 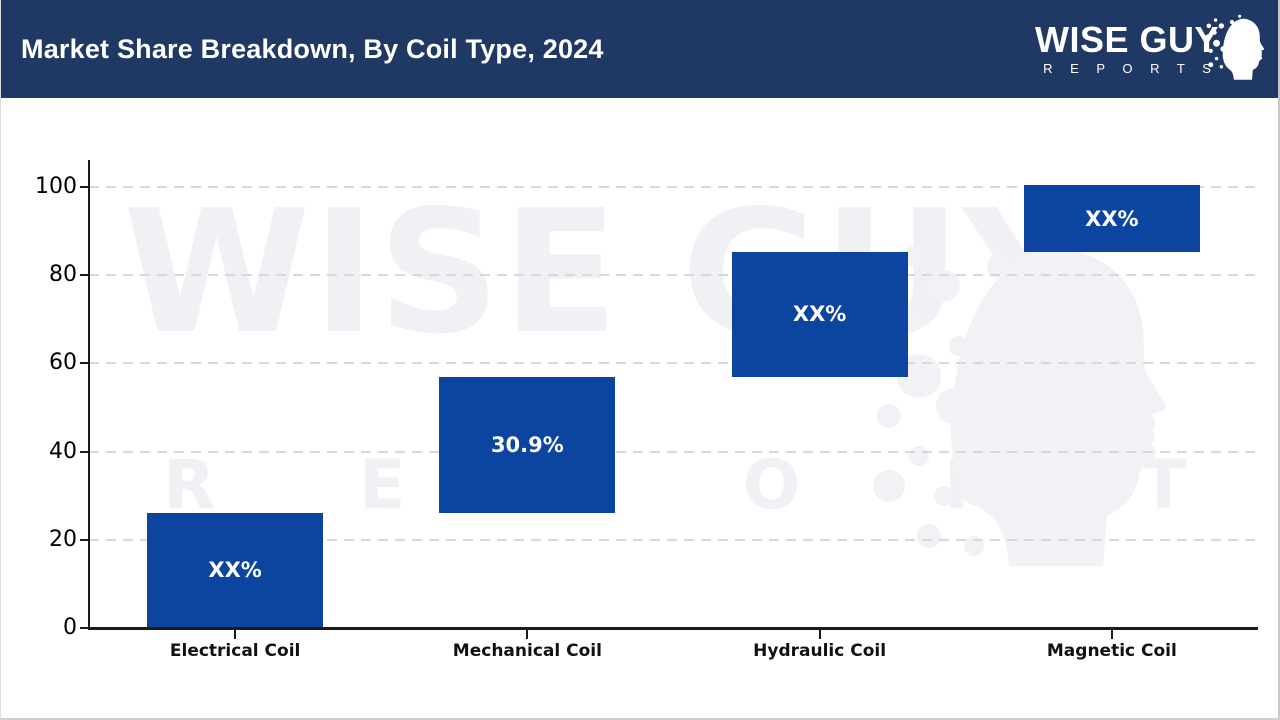 I want to click on logo-wordmark-sub: R E P O R T S, so click(x=1130, y=68).